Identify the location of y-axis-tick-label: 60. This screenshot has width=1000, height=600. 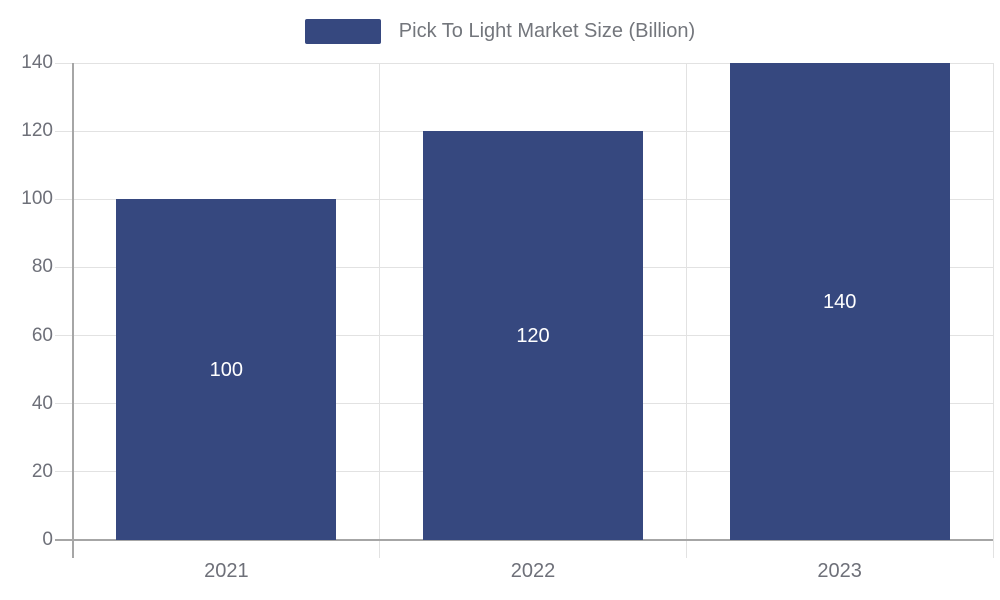
(42, 335).